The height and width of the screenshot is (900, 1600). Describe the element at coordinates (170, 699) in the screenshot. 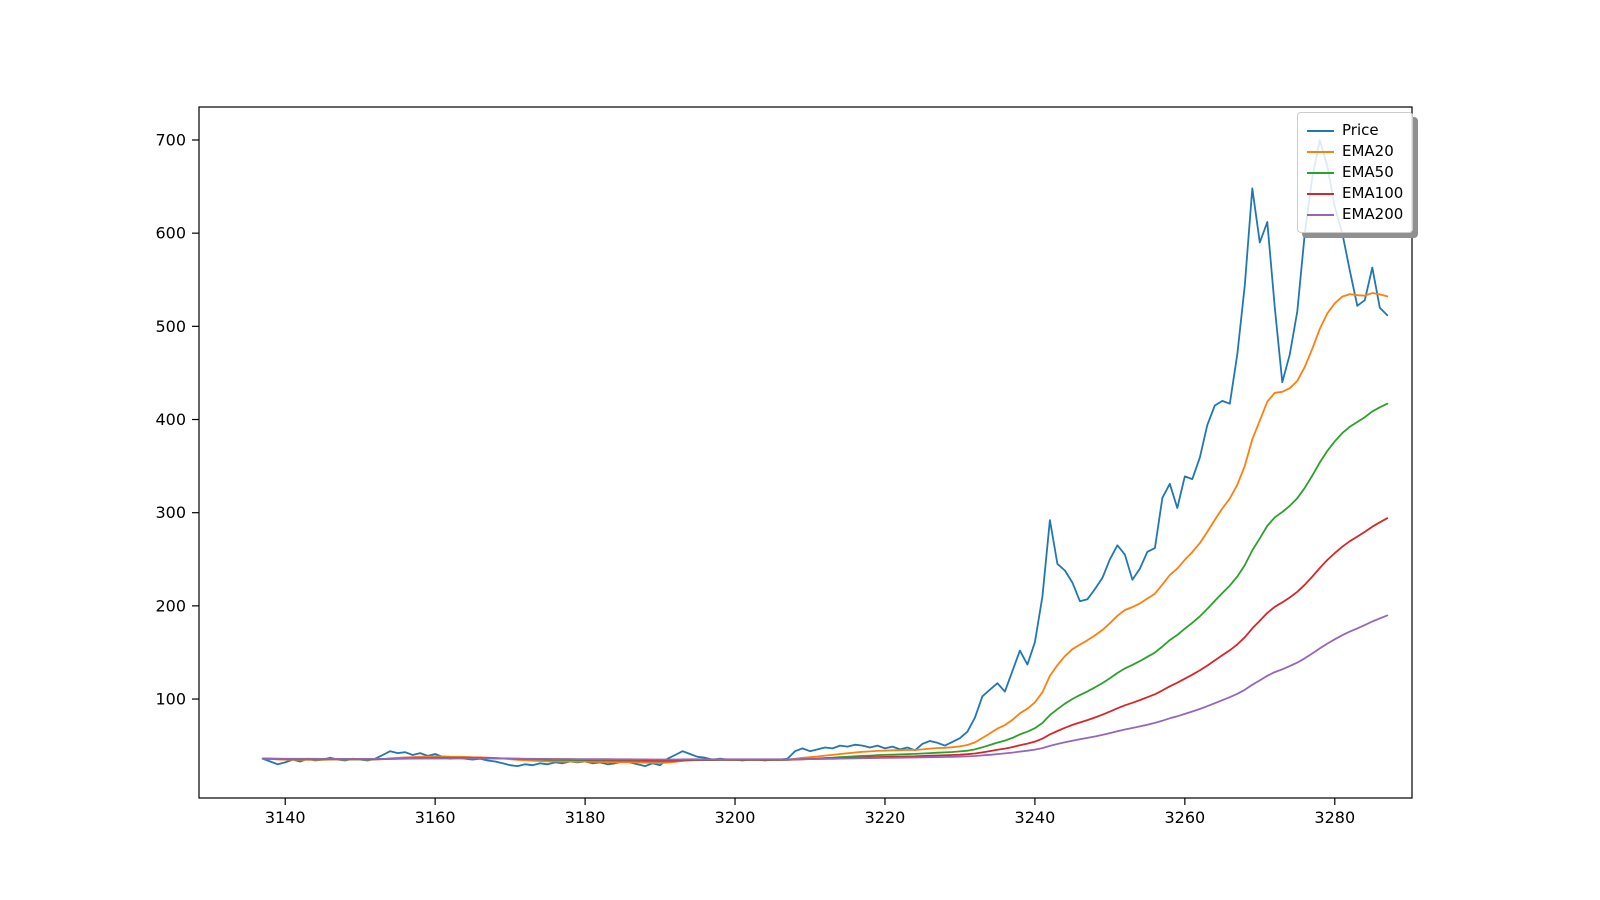

I see `y-tick-label: 100` at that location.